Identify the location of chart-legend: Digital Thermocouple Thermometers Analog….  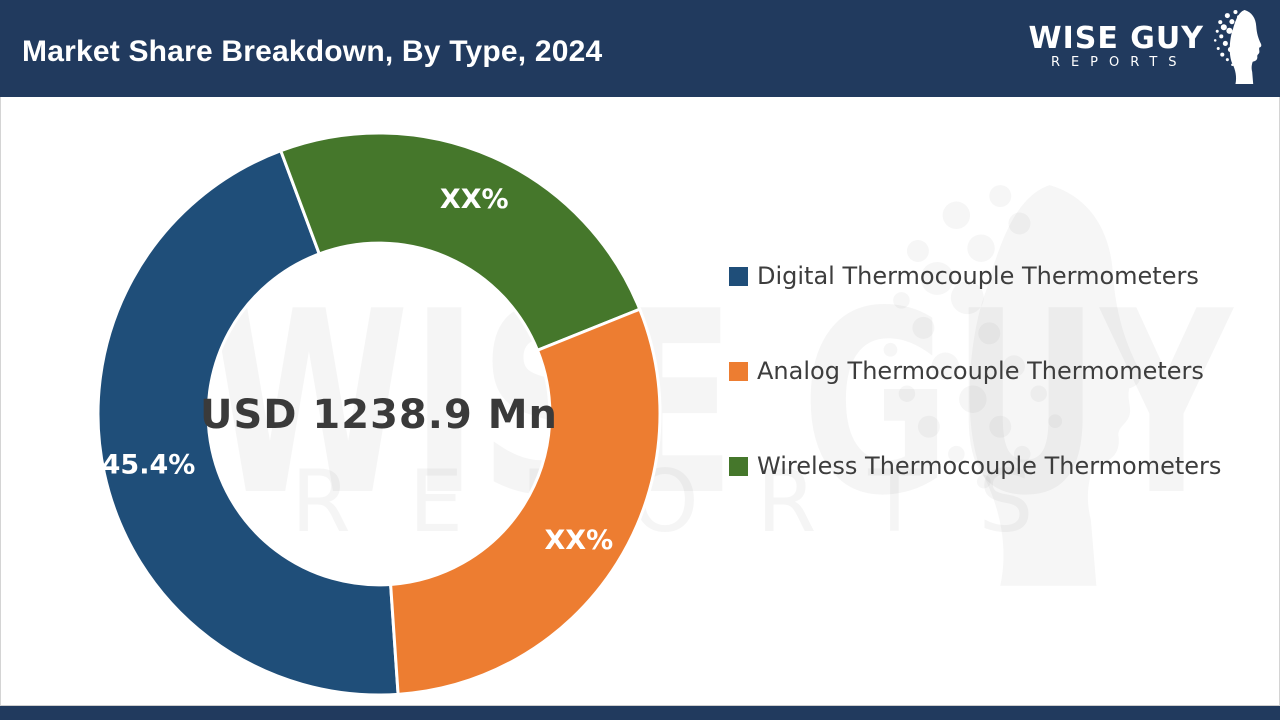
(975, 371).